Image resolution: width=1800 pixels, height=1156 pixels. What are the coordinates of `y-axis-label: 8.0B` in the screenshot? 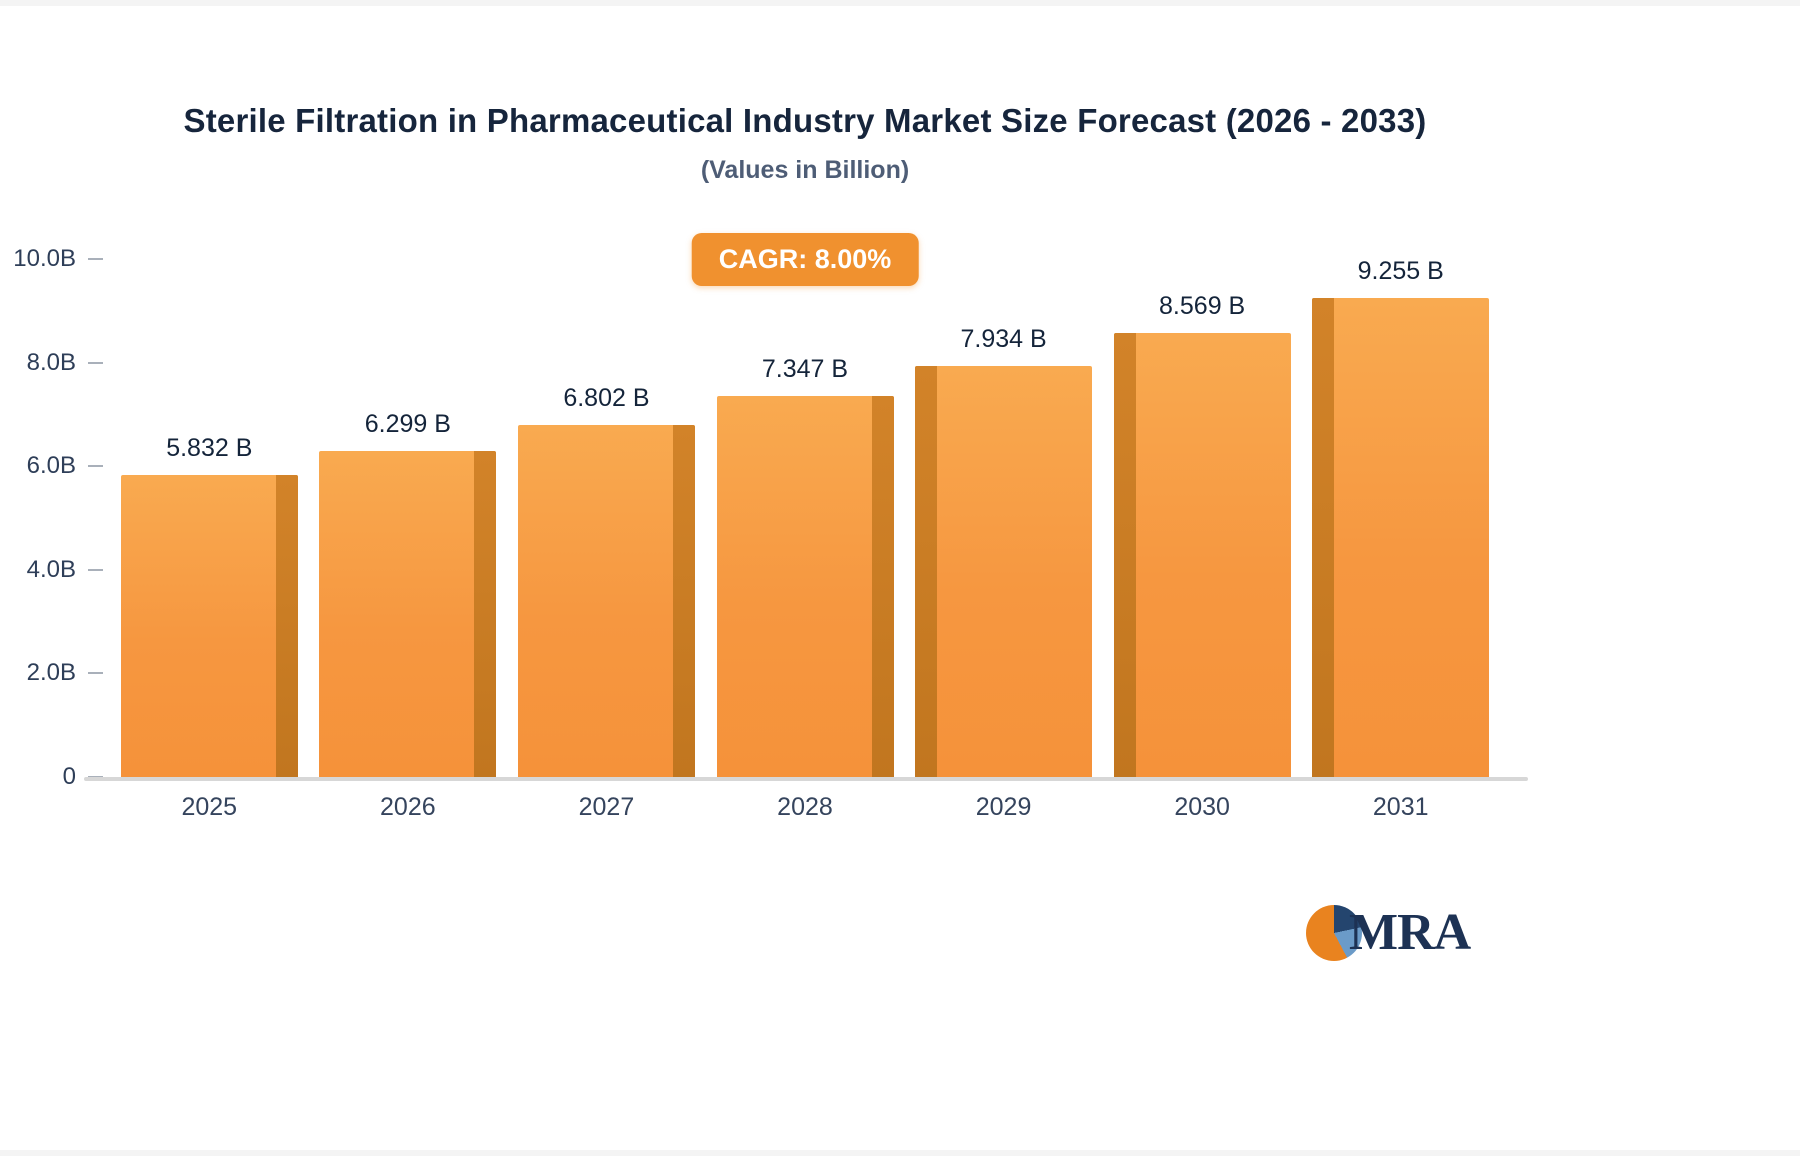 It's located at (51, 362).